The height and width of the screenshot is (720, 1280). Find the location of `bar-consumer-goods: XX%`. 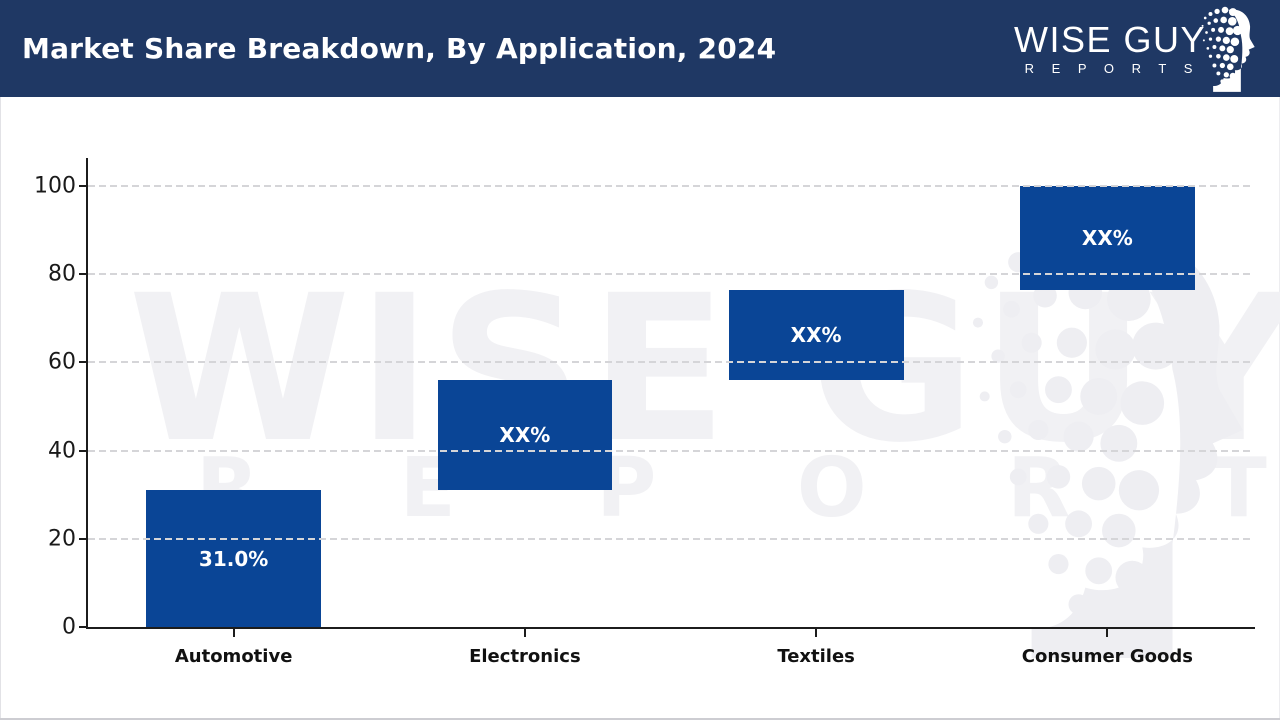

bar-consumer-goods: XX% is located at coordinates (1107, 237).